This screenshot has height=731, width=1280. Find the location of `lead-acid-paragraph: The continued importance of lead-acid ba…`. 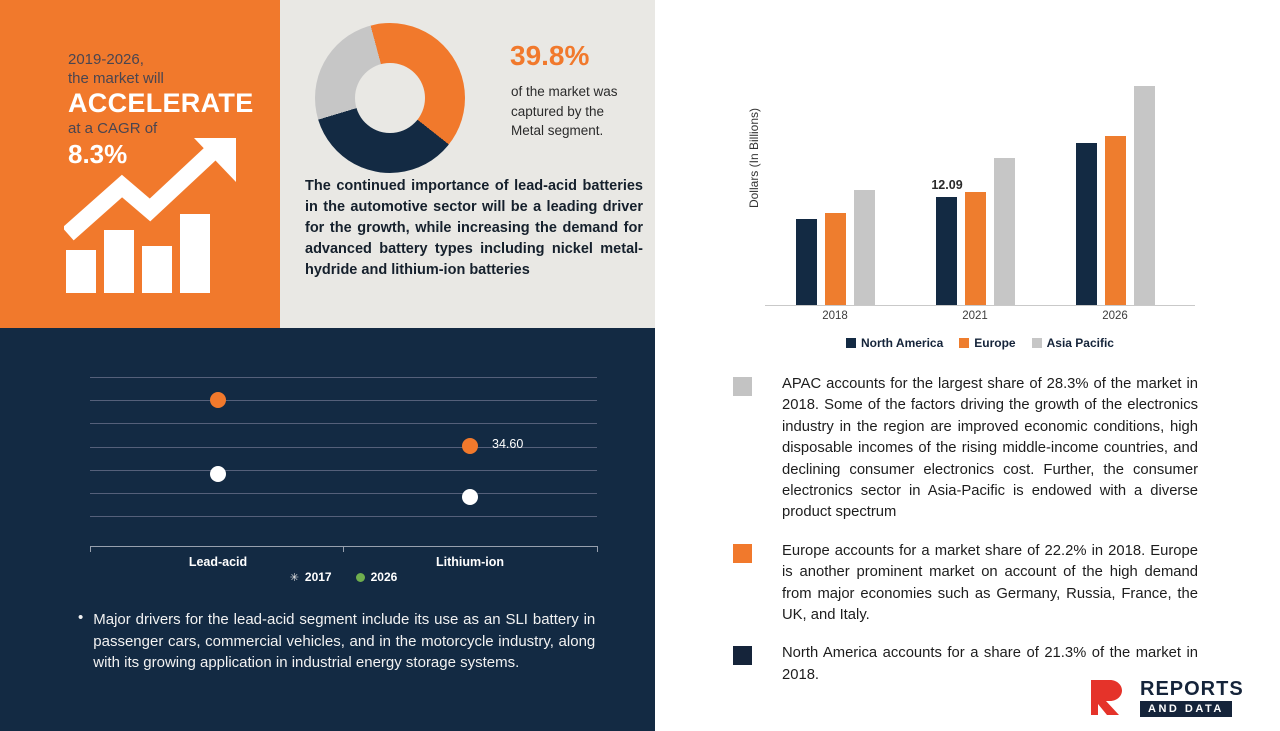

lead-acid-paragraph: The continued importance of lead-acid ba… is located at coordinates (474, 228).